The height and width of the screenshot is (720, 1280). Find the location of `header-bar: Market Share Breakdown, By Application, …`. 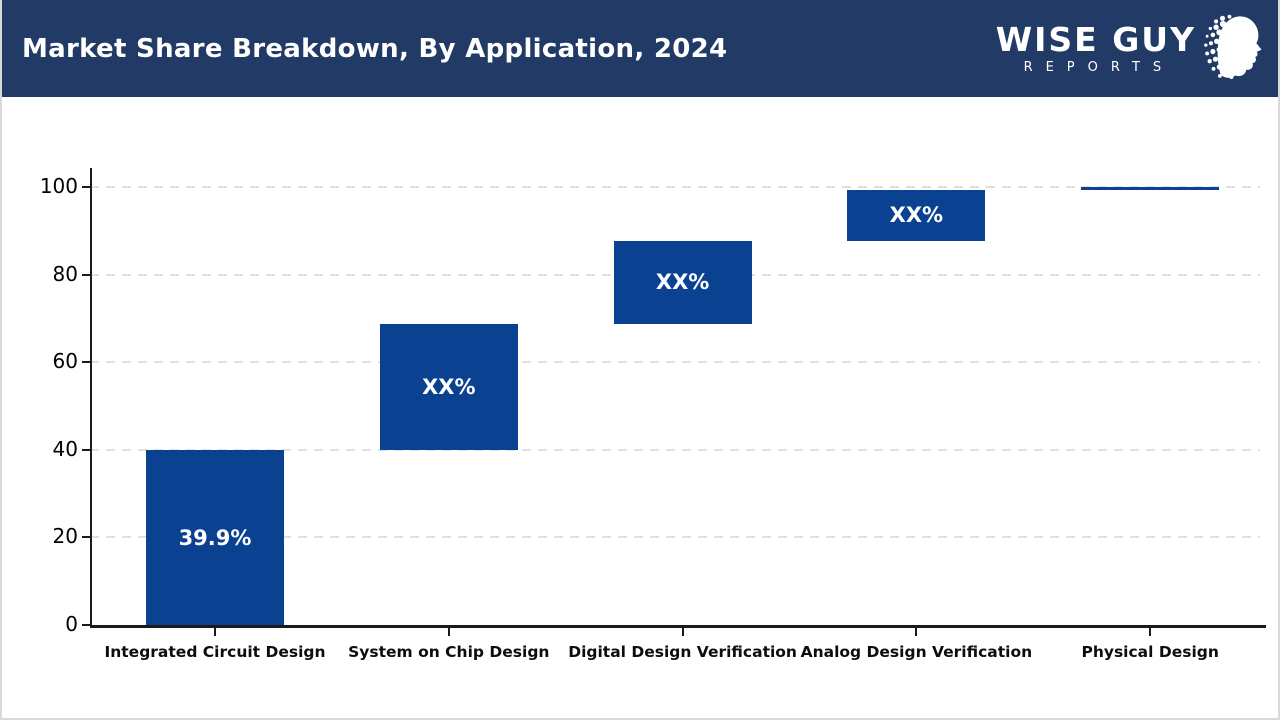

header-bar: Market Share Breakdown, By Application, … is located at coordinates (640, 48).